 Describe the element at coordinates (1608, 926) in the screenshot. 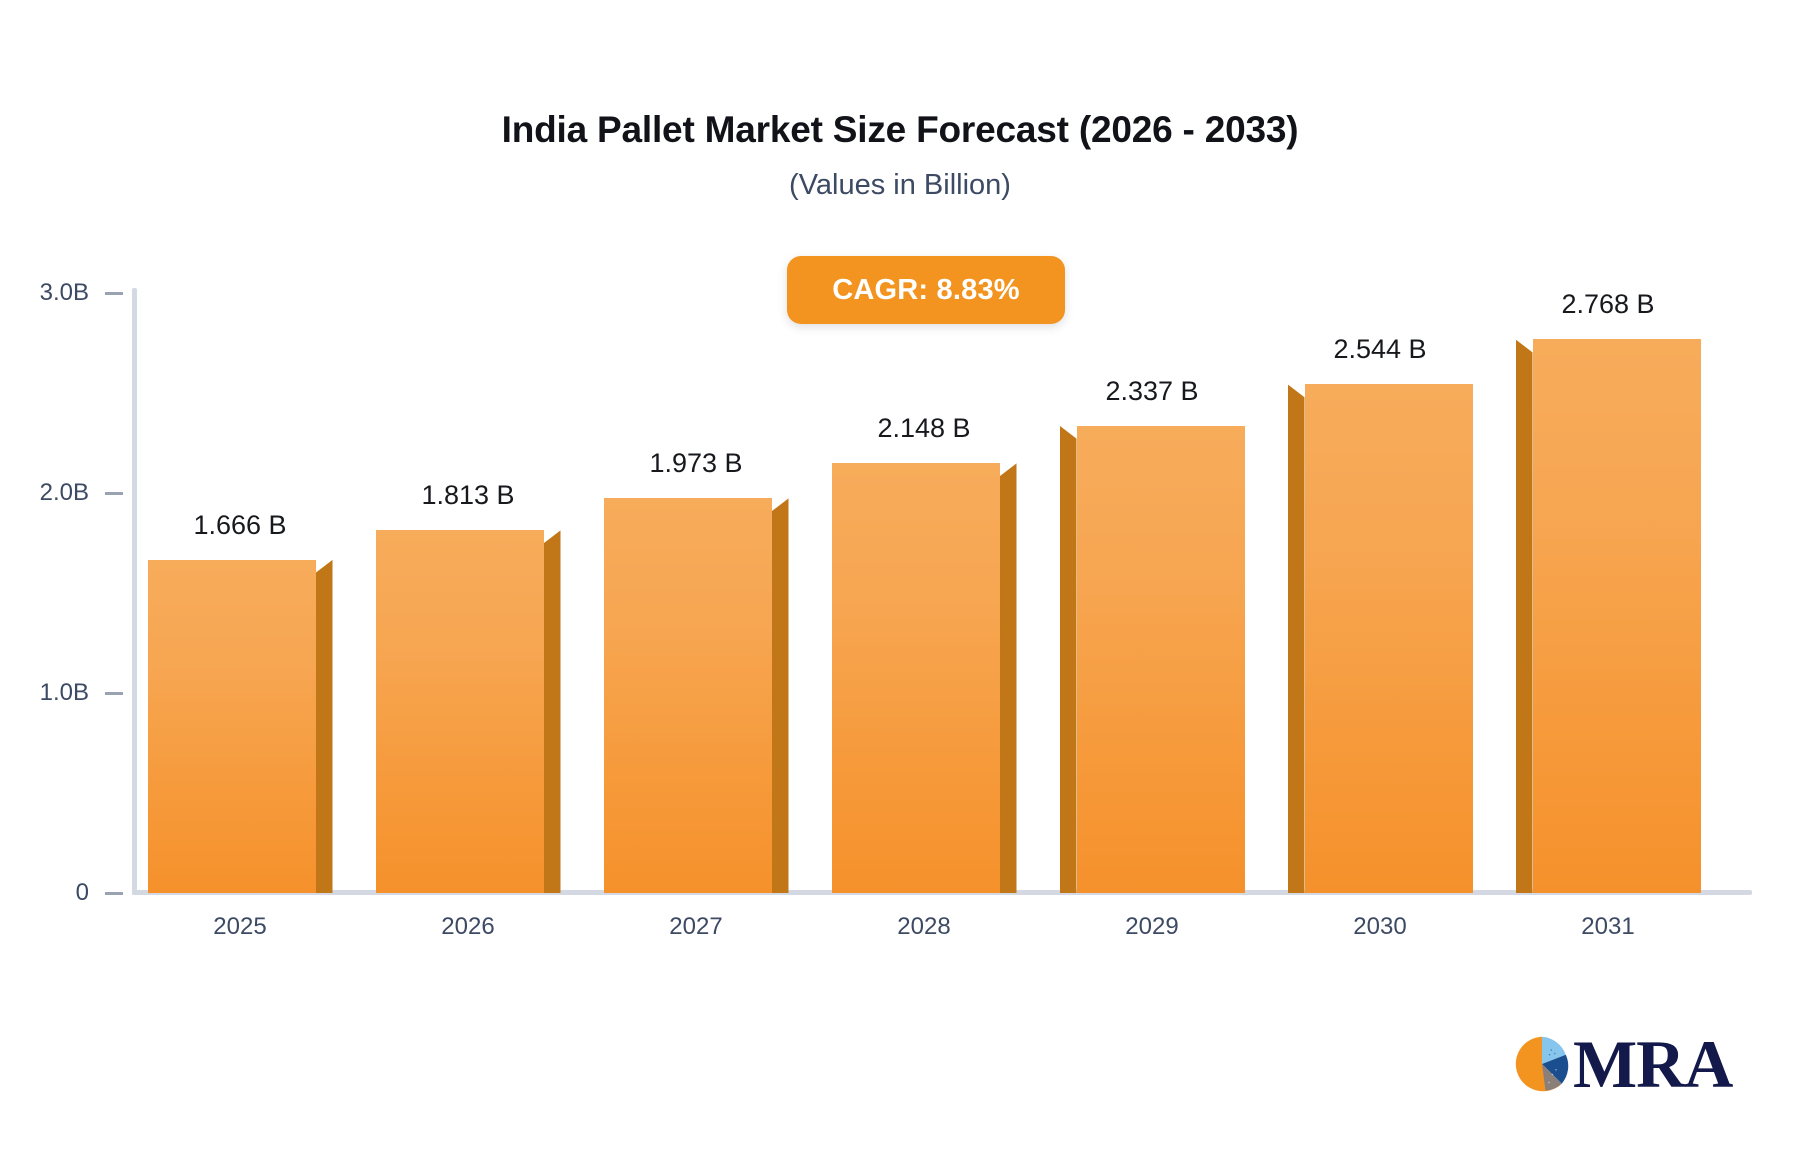

I see `x-axis-label-2031: 2031` at that location.